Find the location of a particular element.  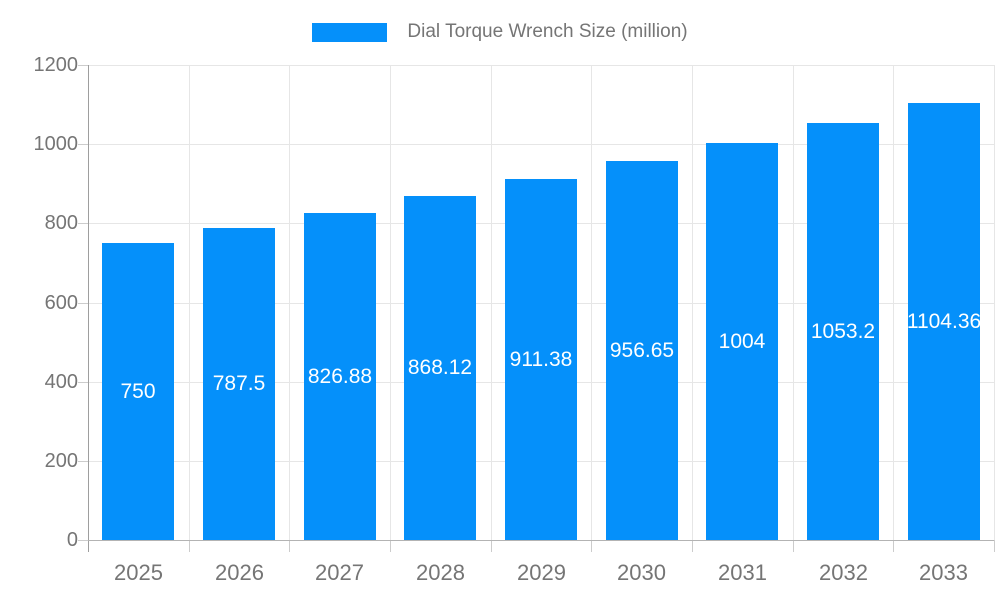

bar-value-label: 787.5 is located at coordinates (239, 383).